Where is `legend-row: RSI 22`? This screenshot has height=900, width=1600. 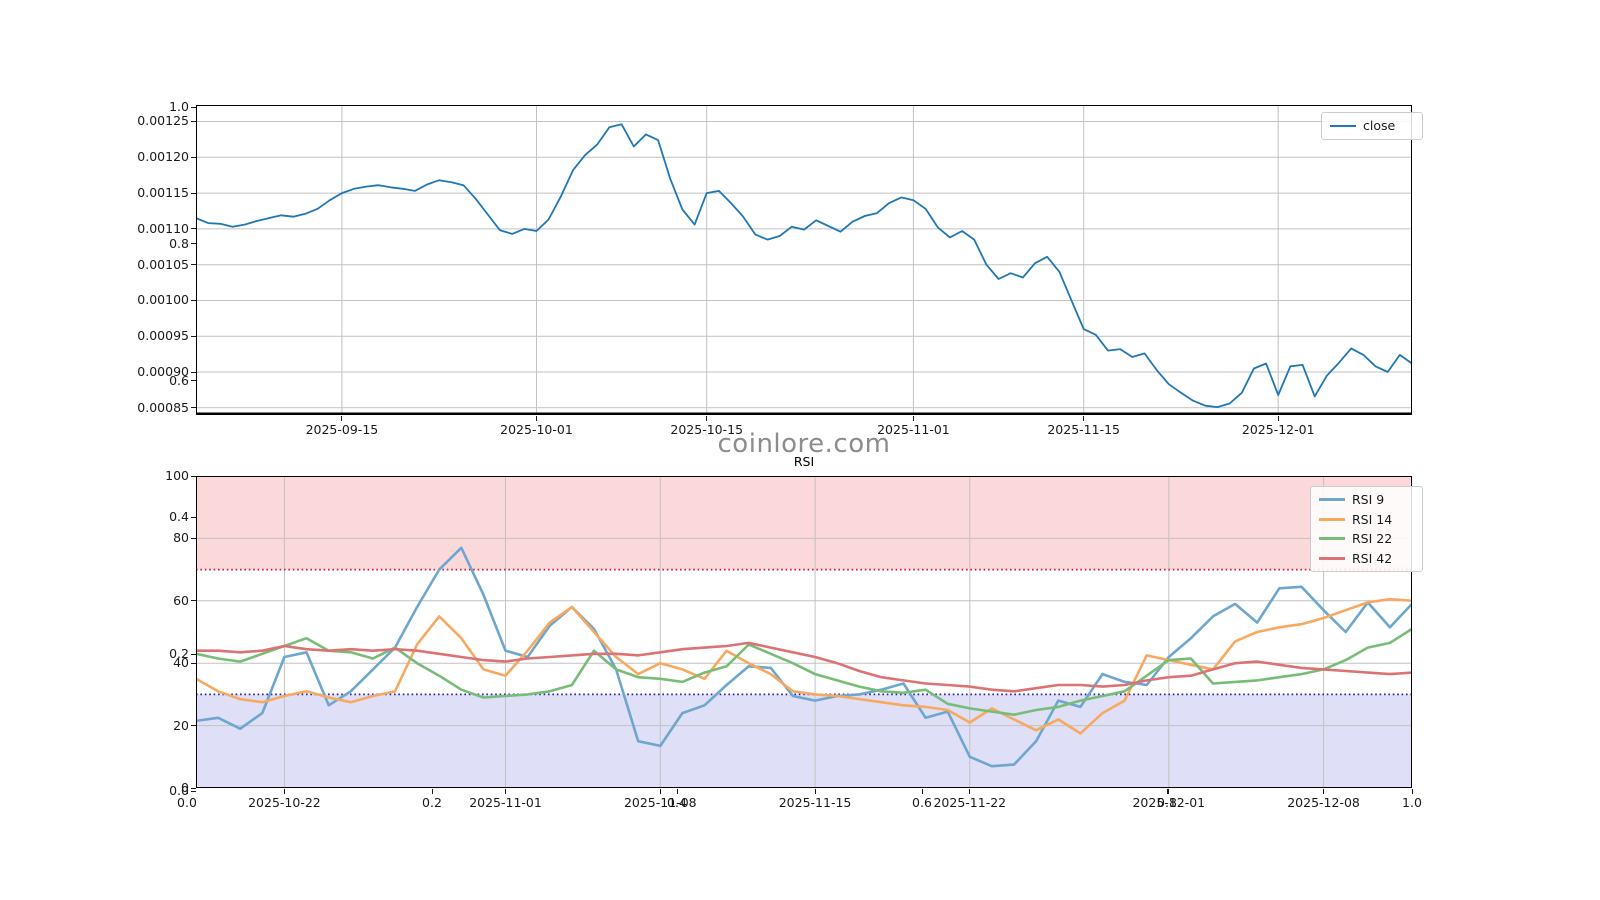
legend-row: RSI 22 is located at coordinates (1366, 539).